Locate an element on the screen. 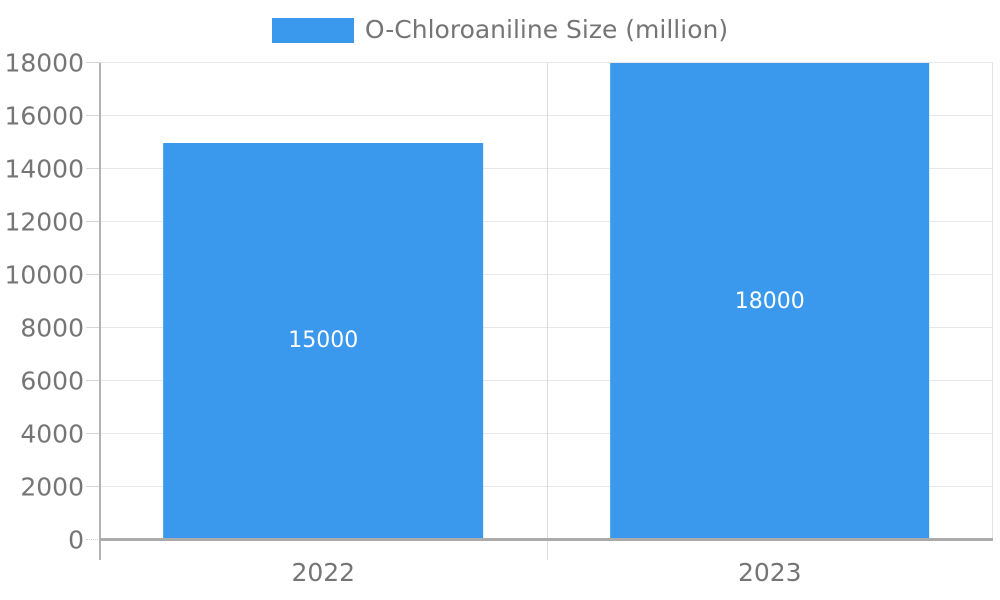  y-axis-line is located at coordinates (100, 311).